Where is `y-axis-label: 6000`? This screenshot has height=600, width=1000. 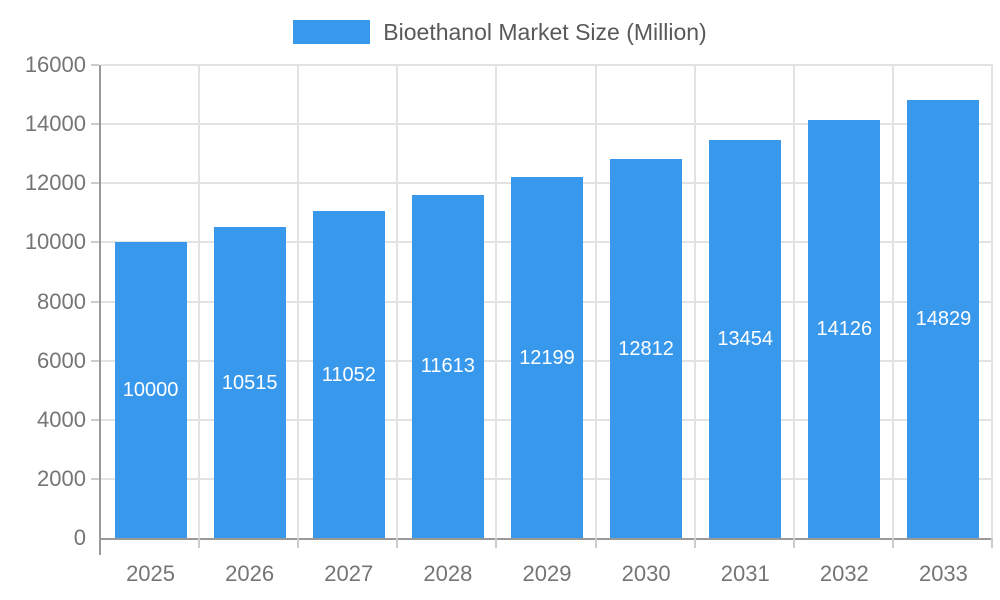
y-axis-label: 6000 is located at coordinates (61, 360).